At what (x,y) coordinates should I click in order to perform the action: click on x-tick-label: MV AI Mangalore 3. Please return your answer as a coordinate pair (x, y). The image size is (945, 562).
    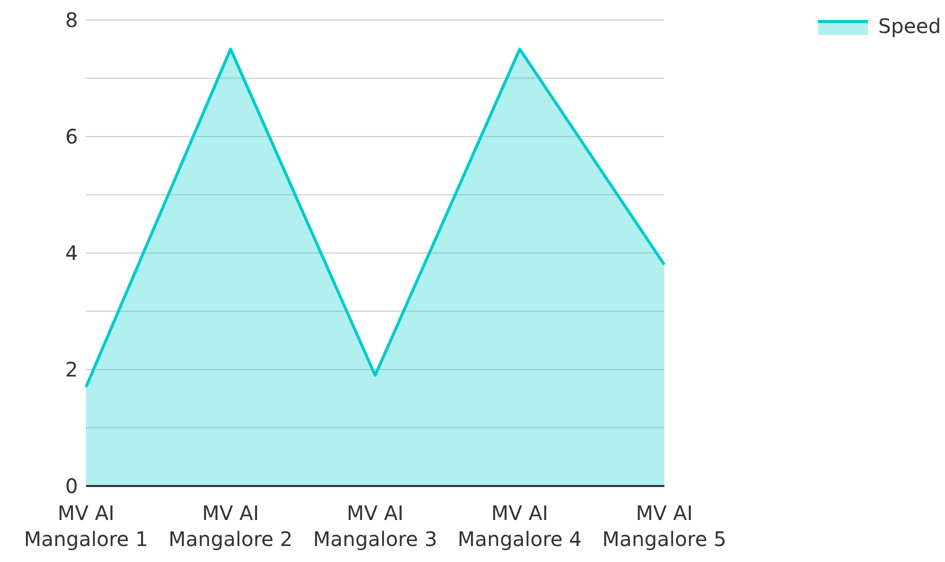
    Looking at the image, I should click on (375, 526).